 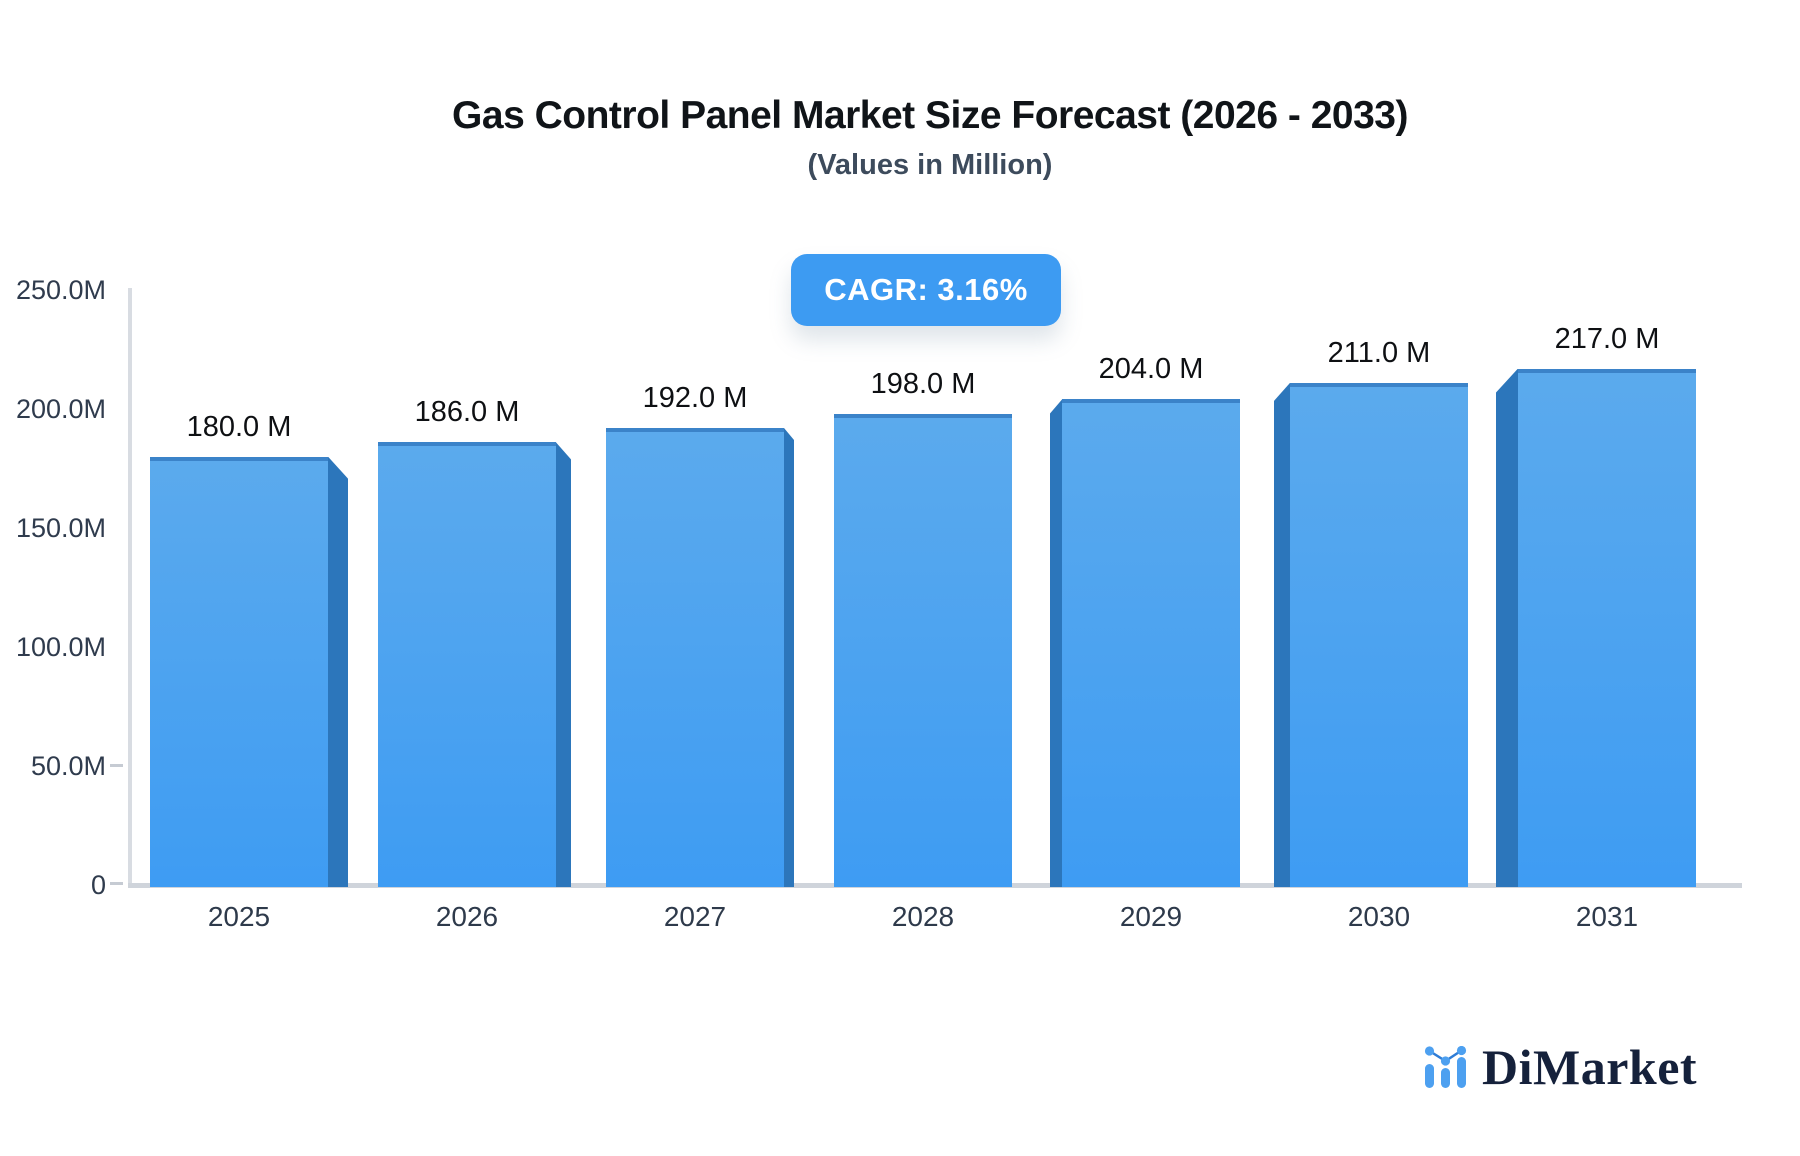 What do you see at coordinates (1607, 916) in the screenshot?
I see `x-tick-label: 2031` at bounding box center [1607, 916].